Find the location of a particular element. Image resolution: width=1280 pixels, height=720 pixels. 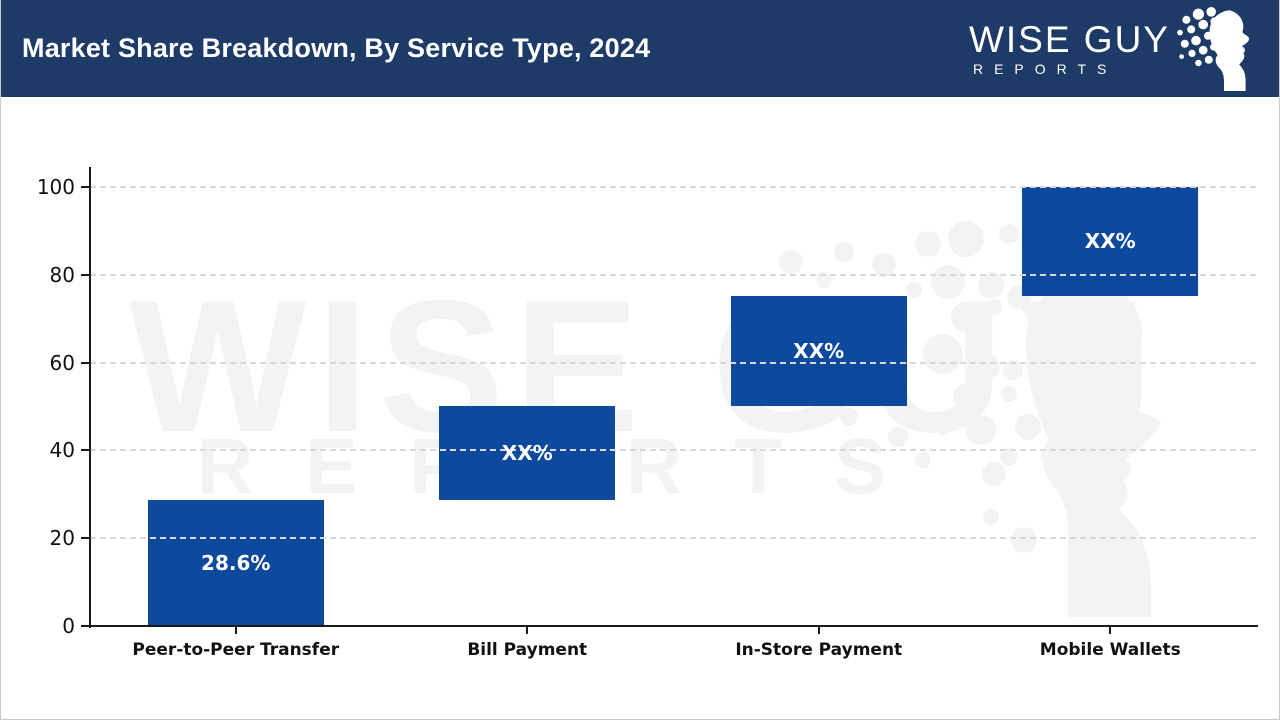

x-category-label: Bill Payment is located at coordinates (527, 650).